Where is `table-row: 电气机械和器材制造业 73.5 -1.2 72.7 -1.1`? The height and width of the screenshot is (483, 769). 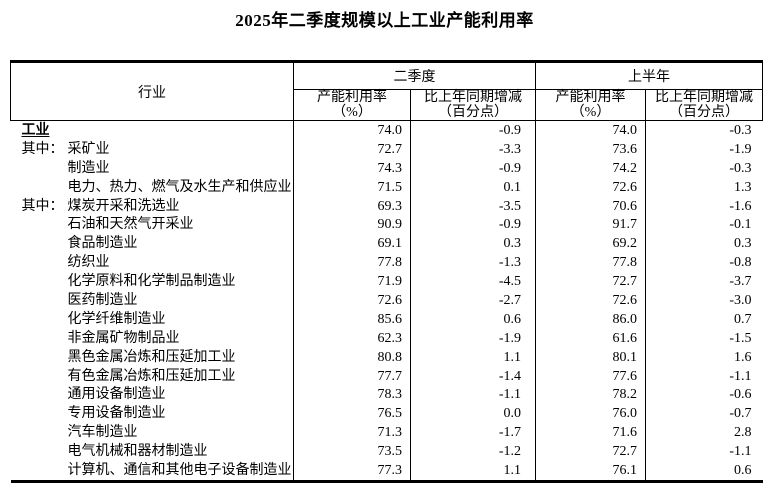
table-row: 电气机械和器材制造业 73.5 -1.2 72.7 -1.1 is located at coordinates (387, 452).